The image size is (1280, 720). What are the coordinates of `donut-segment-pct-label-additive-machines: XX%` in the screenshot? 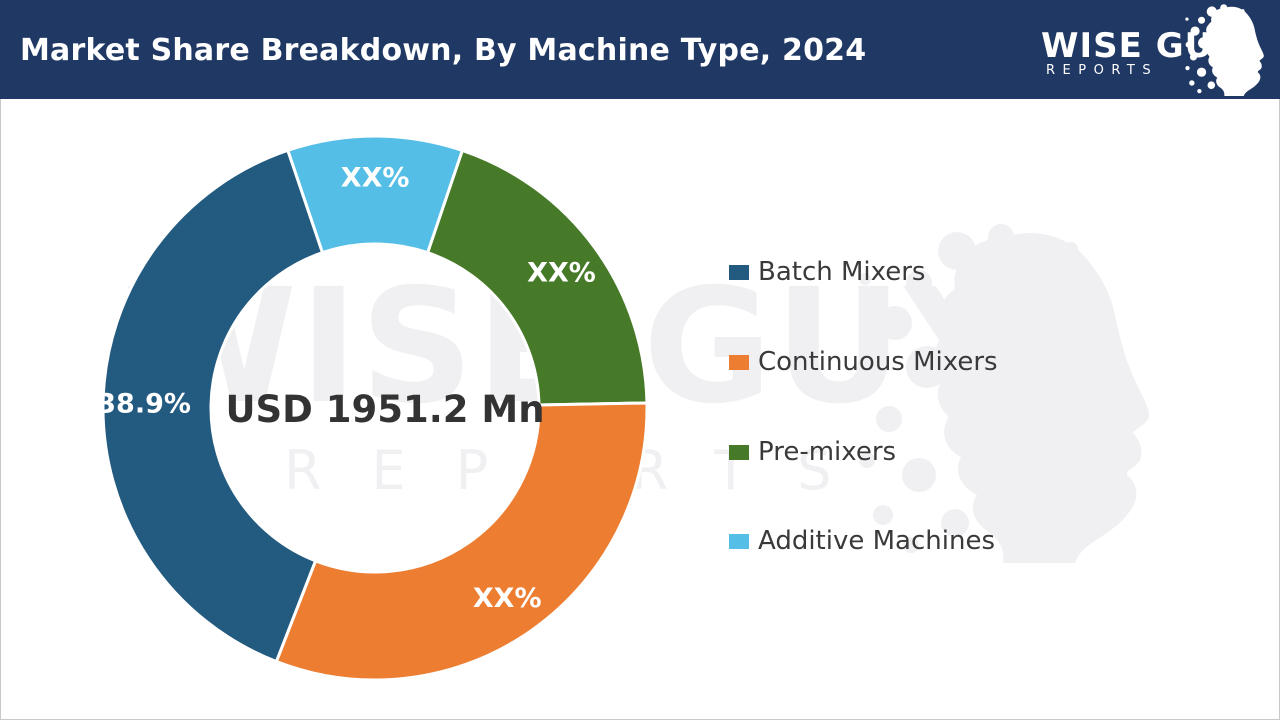 It's located at (375, 178).